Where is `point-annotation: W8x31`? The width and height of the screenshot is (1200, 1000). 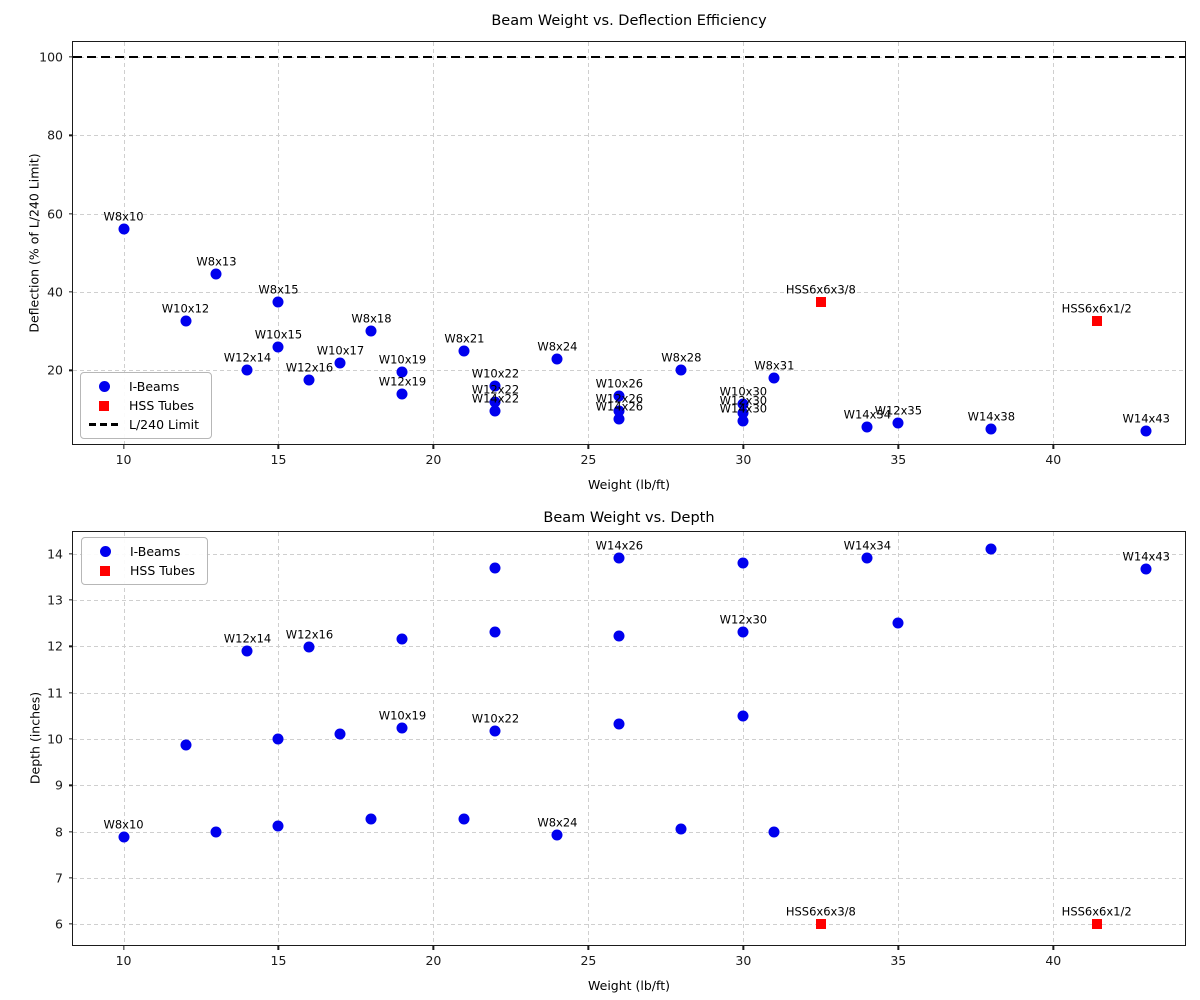
point-annotation: W8x31 is located at coordinates (774, 365).